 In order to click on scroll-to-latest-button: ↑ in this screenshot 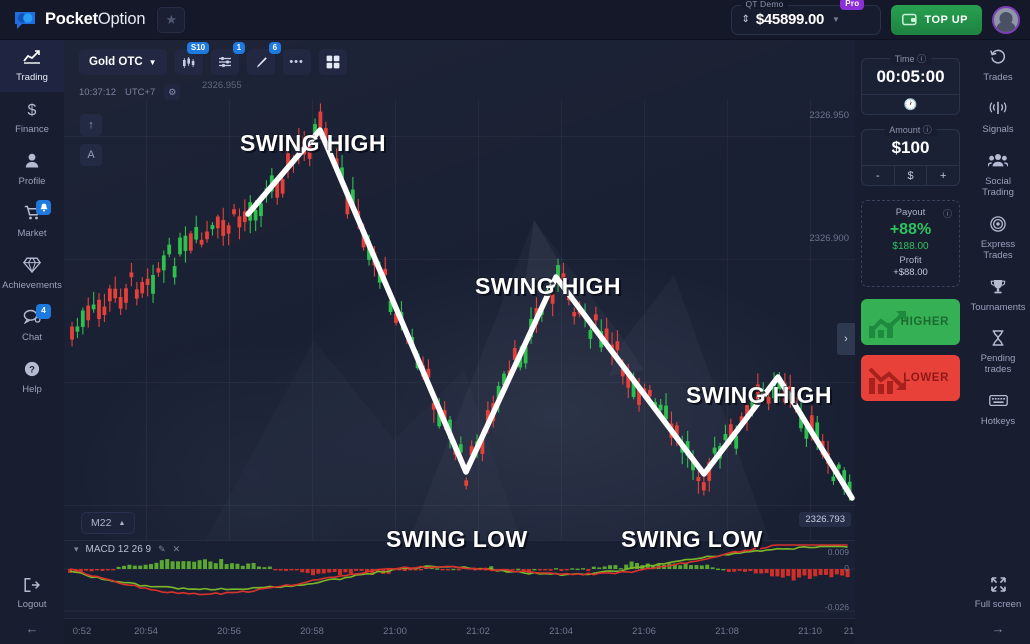, I will do `click(91, 125)`.